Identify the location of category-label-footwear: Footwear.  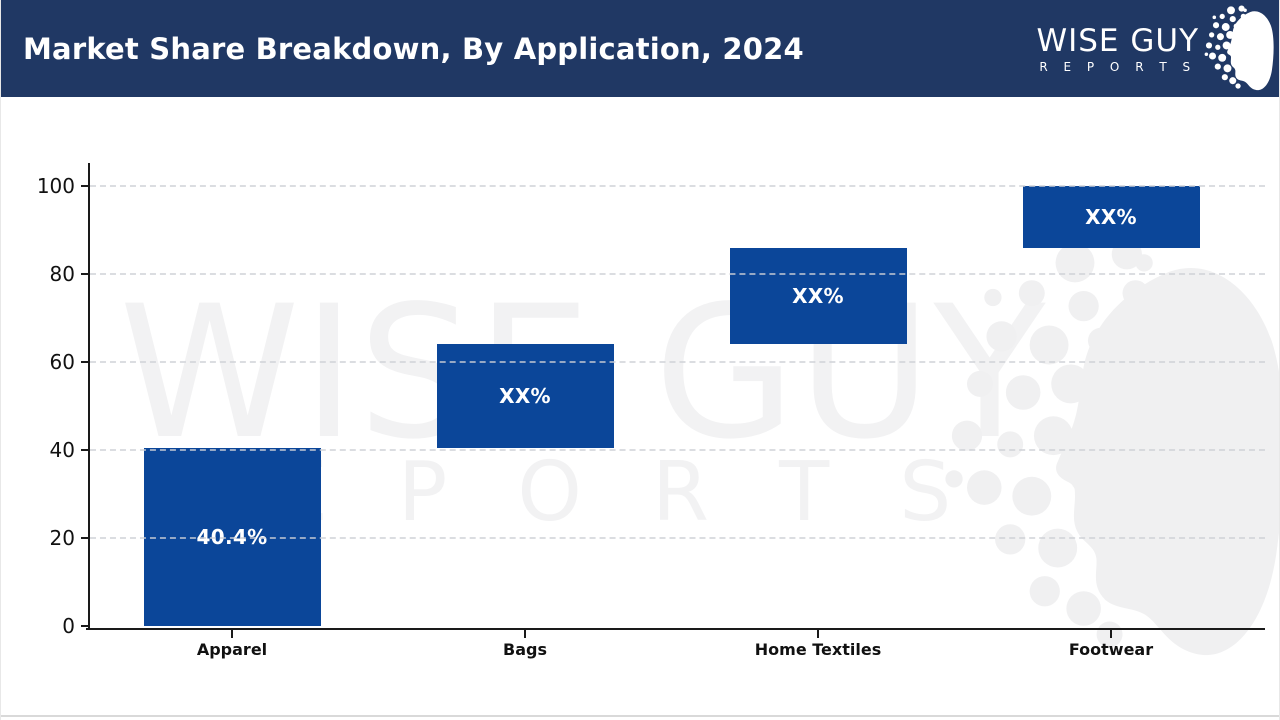
(1111, 649).